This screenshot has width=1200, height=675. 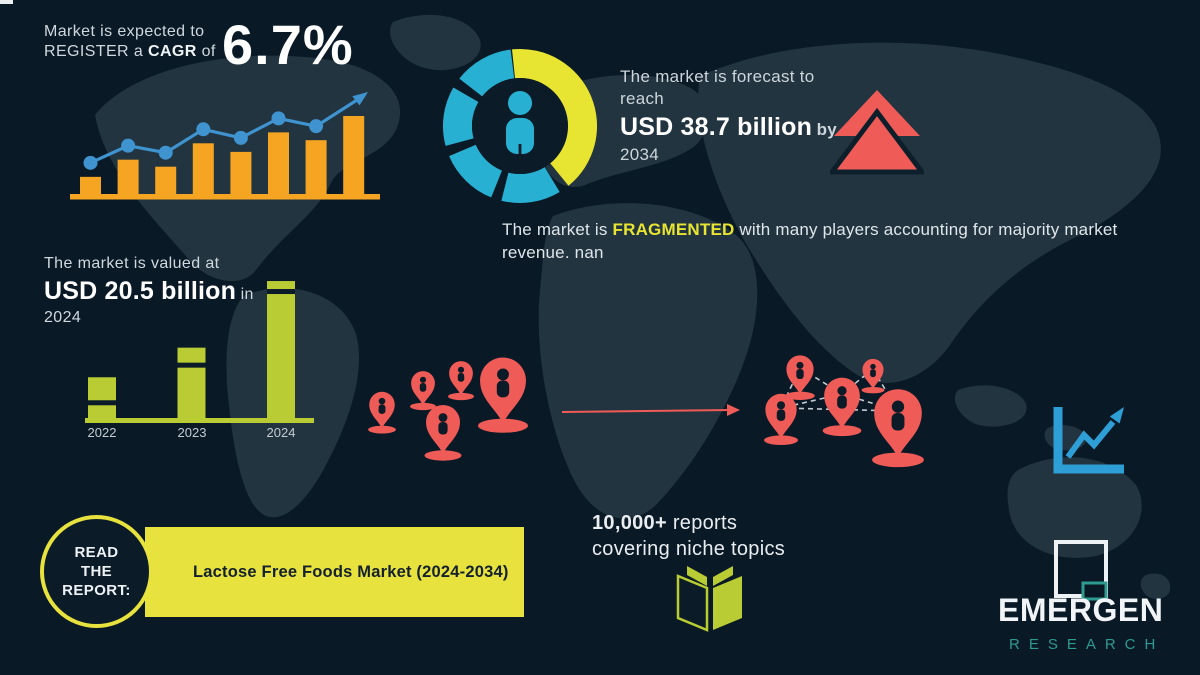 I want to click on transition-arrow, so click(x=646, y=411).